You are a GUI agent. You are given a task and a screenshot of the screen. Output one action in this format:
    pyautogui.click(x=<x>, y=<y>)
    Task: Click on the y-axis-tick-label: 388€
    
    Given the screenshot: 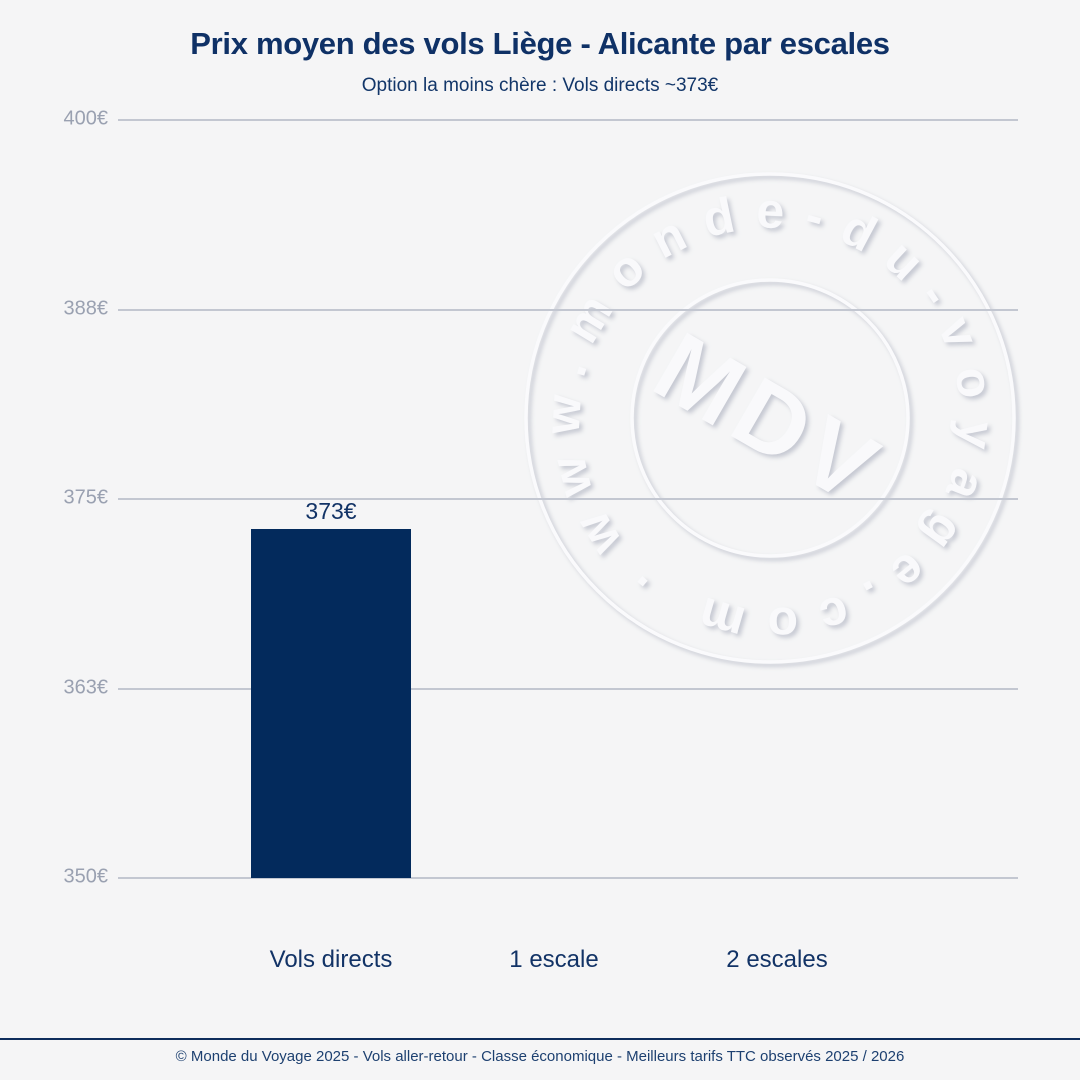 What is the action you would take?
    pyautogui.click(x=86, y=307)
    